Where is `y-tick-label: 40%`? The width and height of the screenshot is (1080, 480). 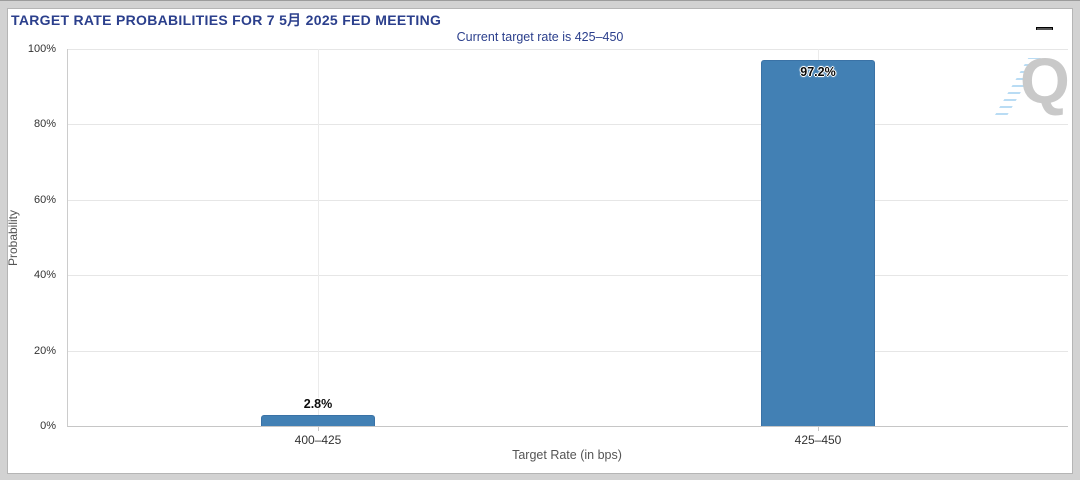 y-tick-label: 40% is located at coordinates (44, 275).